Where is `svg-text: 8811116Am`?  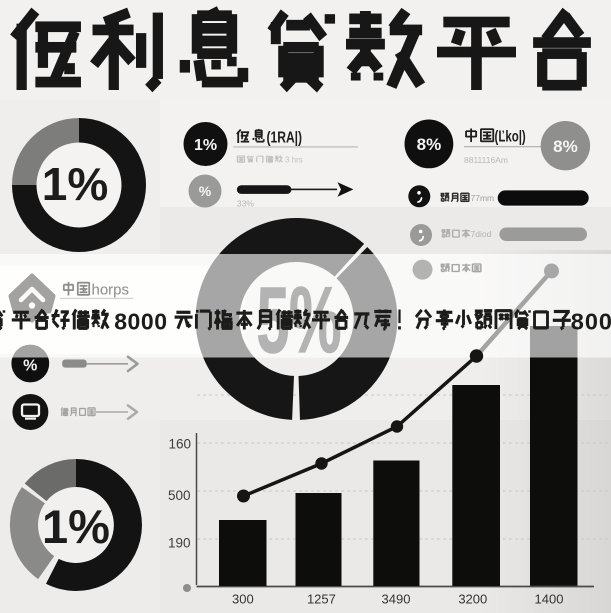
svg-text: 8811116Am is located at coordinates (486, 160).